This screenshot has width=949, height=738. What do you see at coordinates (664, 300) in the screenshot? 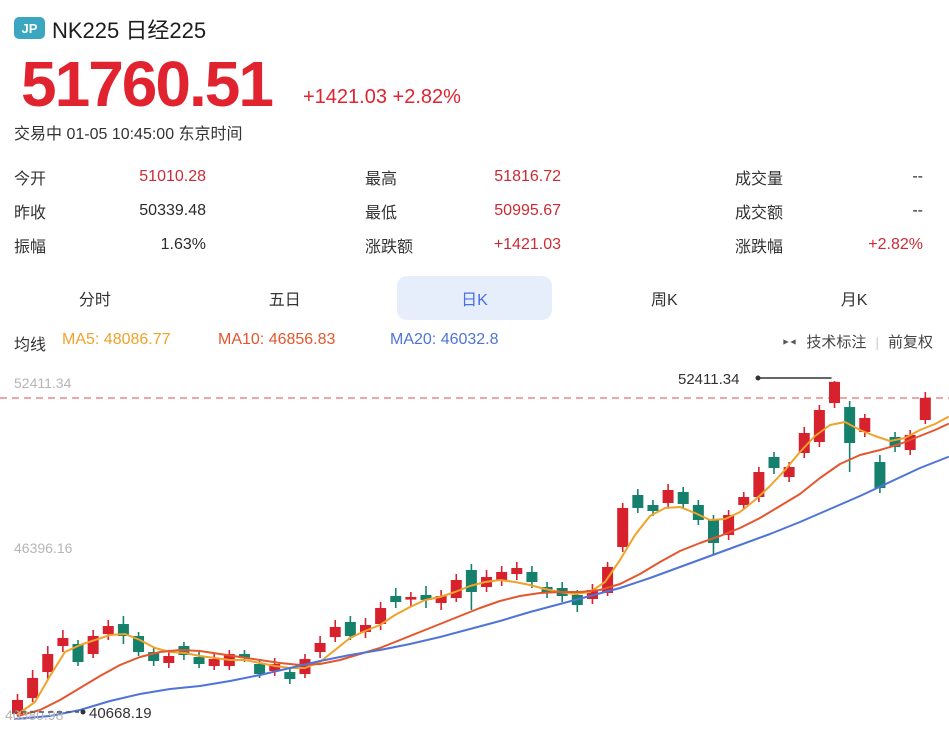
I see `tab-weekly-k: 周K` at bounding box center [664, 300].